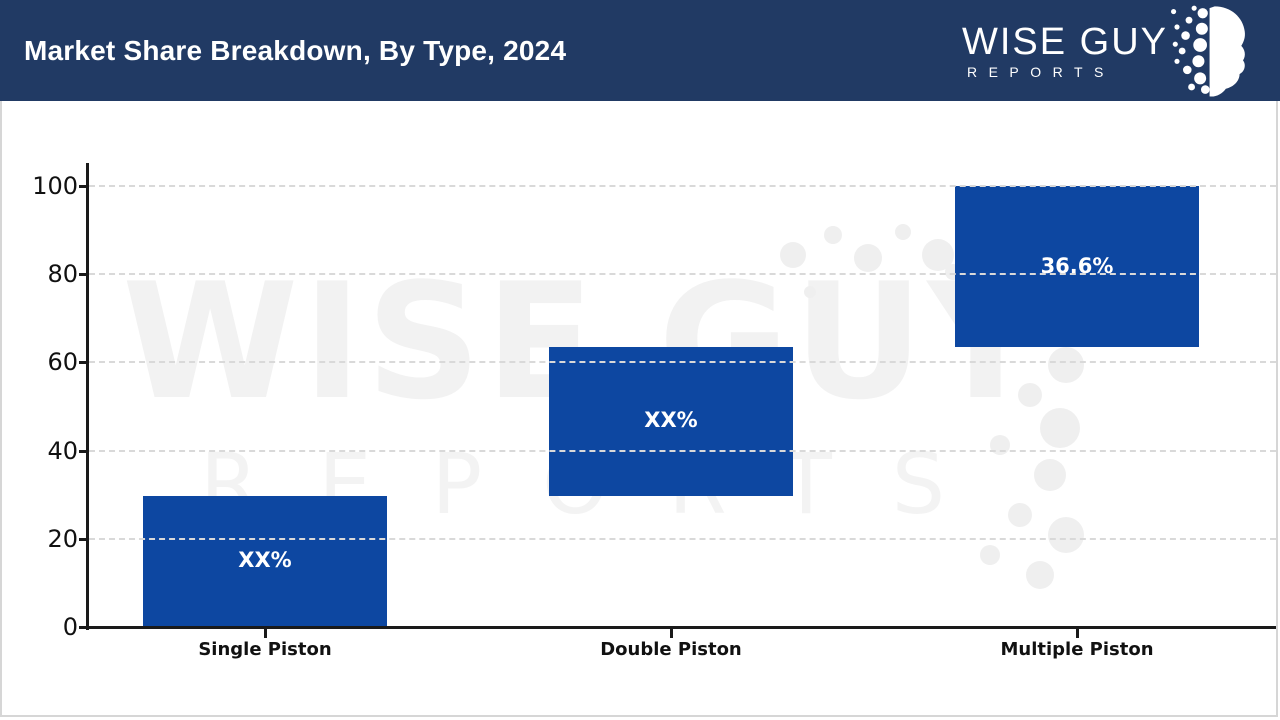  Describe the element at coordinates (1064, 41) in the screenshot. I see `logo-wordmark: WISE GUY` at that location.